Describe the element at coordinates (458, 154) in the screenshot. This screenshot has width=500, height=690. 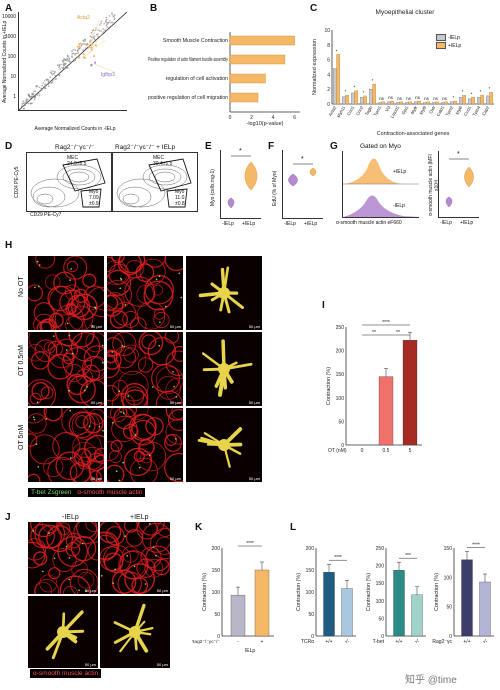
I see `g-sig: *` at that location.